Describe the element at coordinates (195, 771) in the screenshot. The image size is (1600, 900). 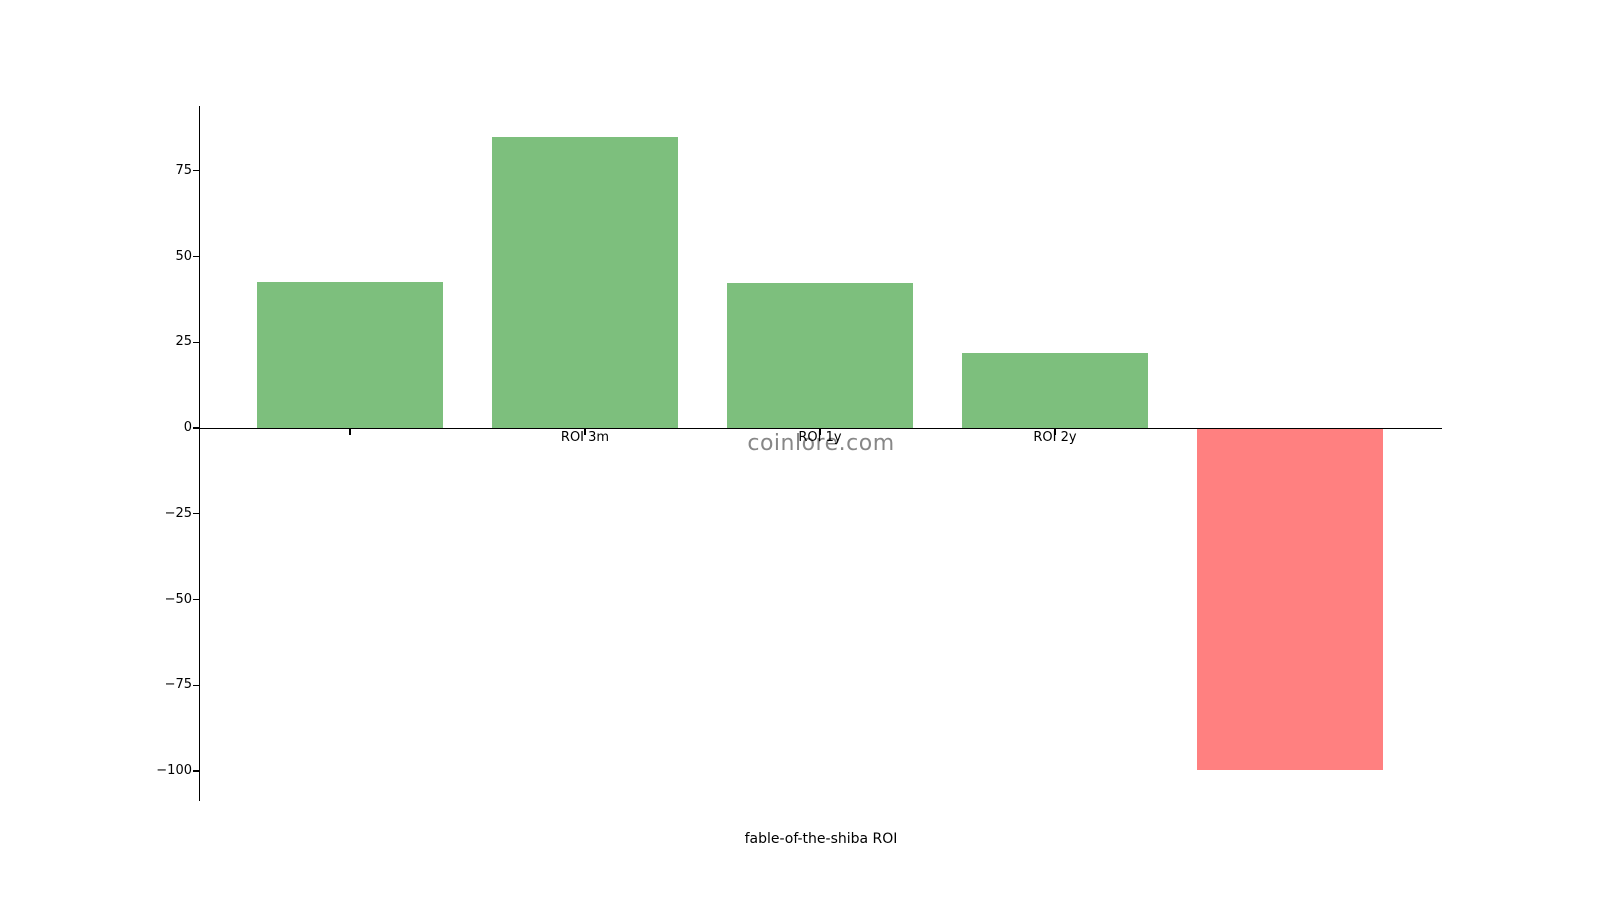
I see `y-tick-−100` at that location.